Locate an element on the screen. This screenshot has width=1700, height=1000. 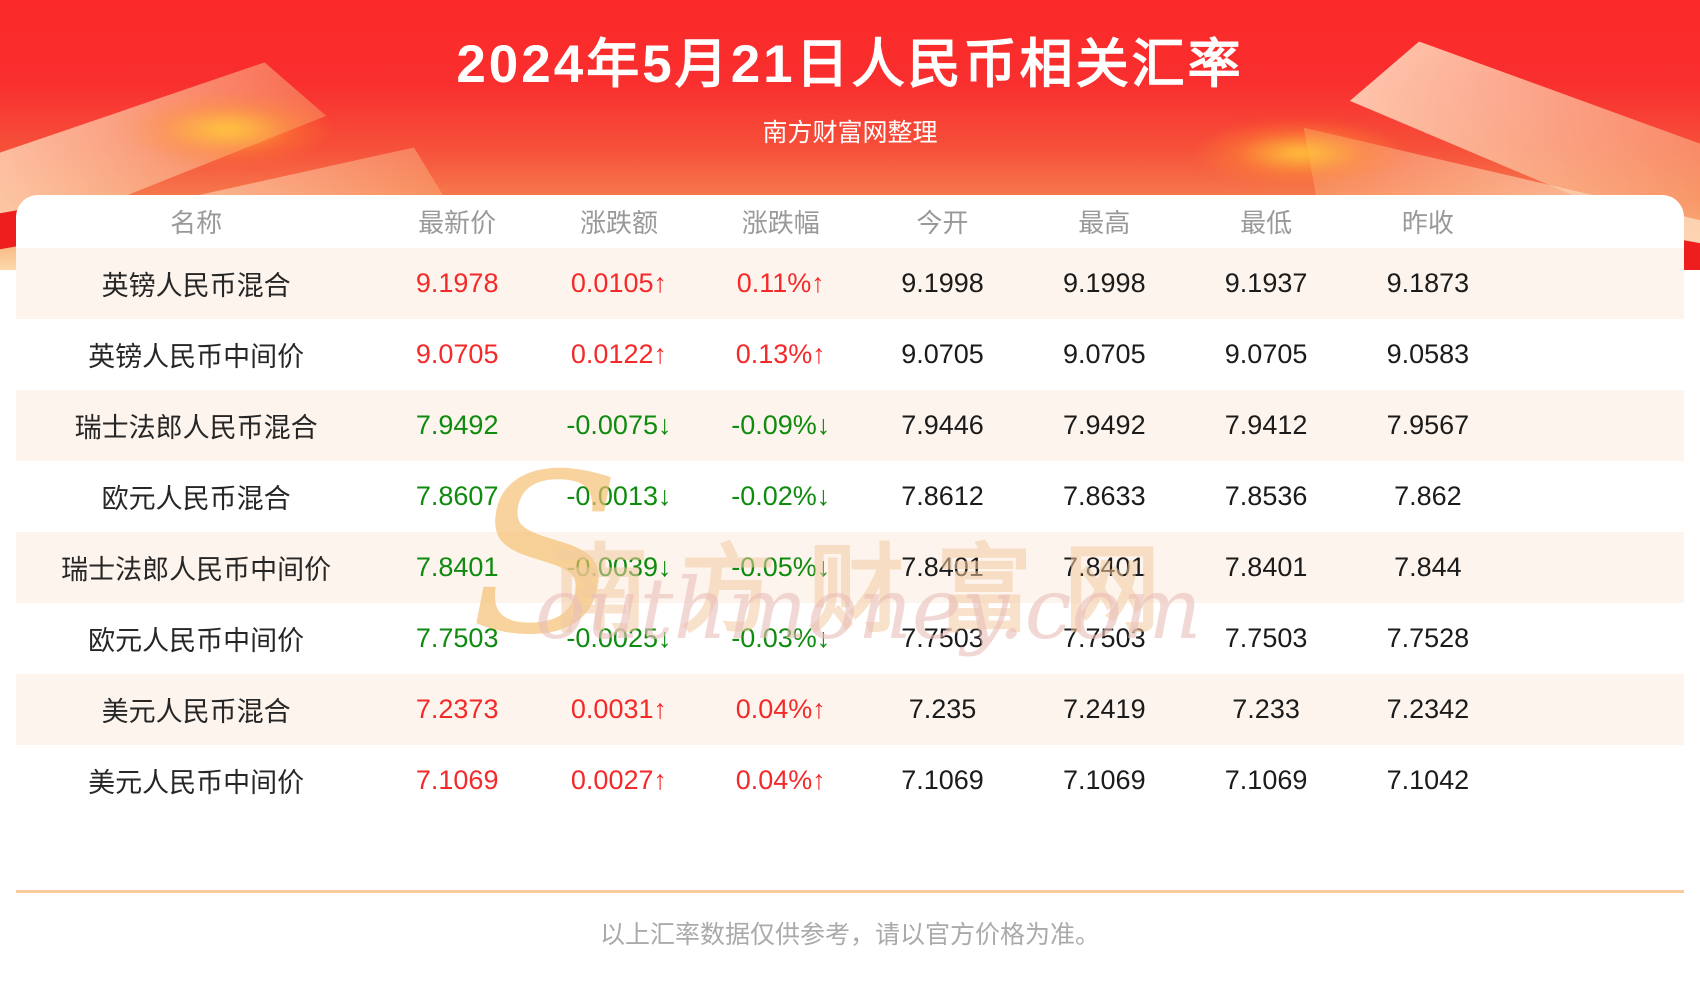
column-header-prev-close: 昨收 is located at coordinates (1427, 223).